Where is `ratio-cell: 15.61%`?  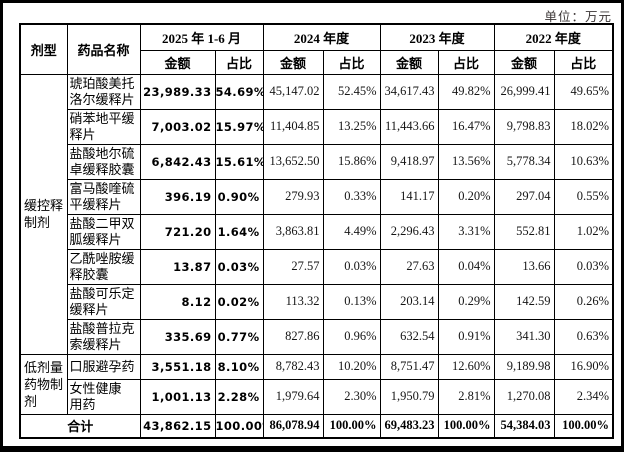
ratio-cell: 15.61% is located at coordinates (239, 161).